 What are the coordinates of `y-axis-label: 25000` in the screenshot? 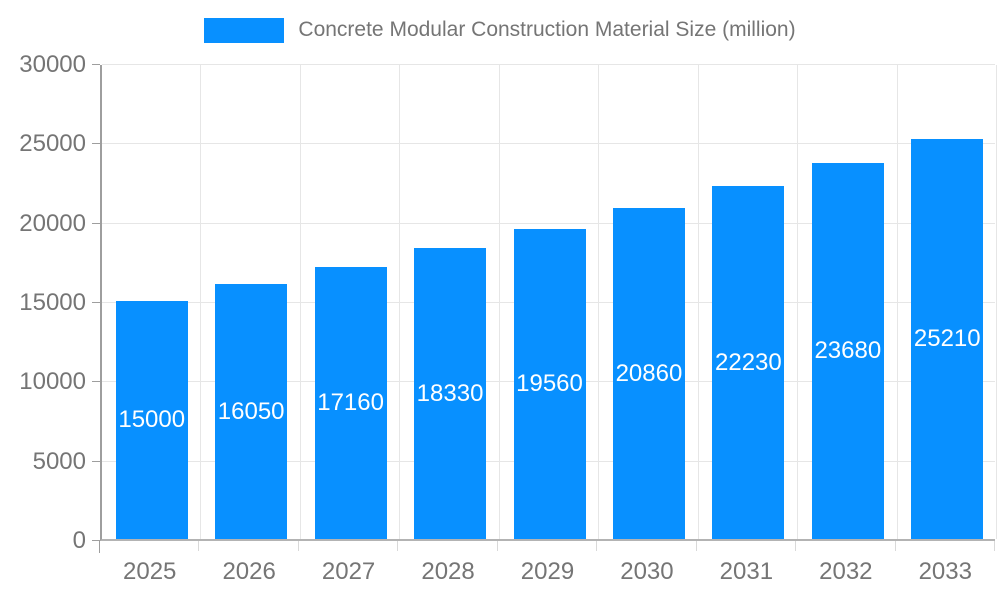 It's located at (52, 144).